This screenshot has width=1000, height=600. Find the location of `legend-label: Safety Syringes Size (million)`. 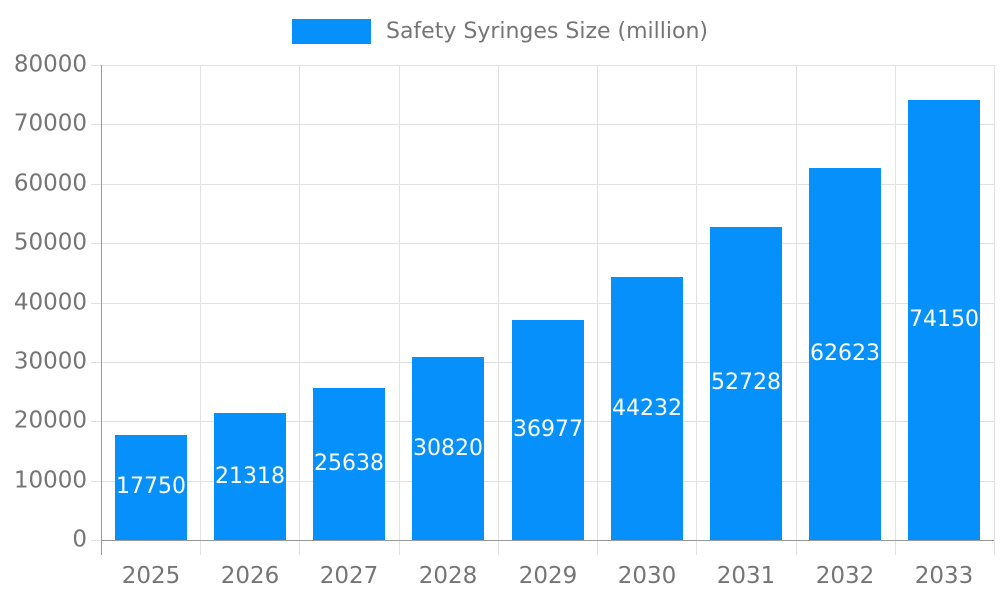

legend-label: Safety Syringes Size (million) is located at coordinates (546, 31).